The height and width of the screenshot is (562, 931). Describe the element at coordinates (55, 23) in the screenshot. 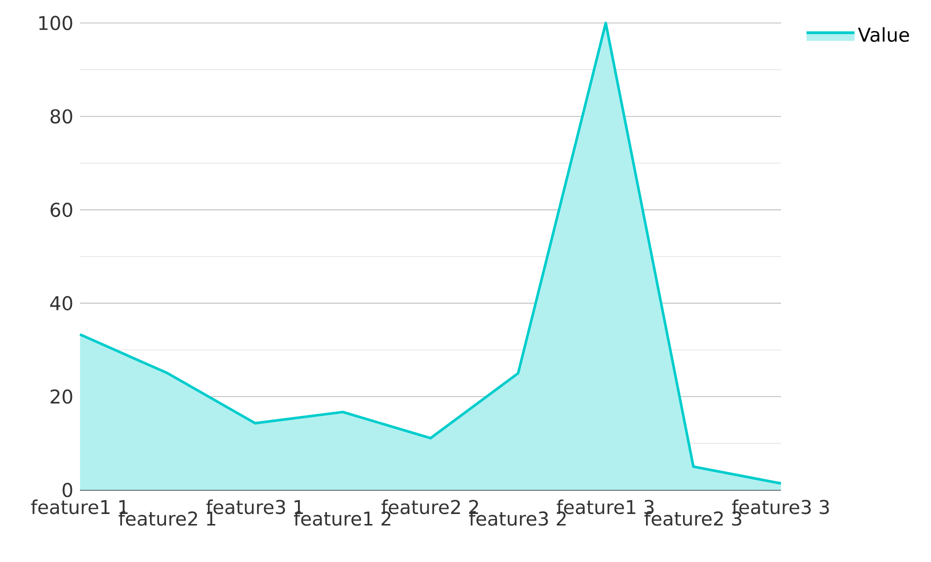

I see `y-tick-label: 100` at that location.